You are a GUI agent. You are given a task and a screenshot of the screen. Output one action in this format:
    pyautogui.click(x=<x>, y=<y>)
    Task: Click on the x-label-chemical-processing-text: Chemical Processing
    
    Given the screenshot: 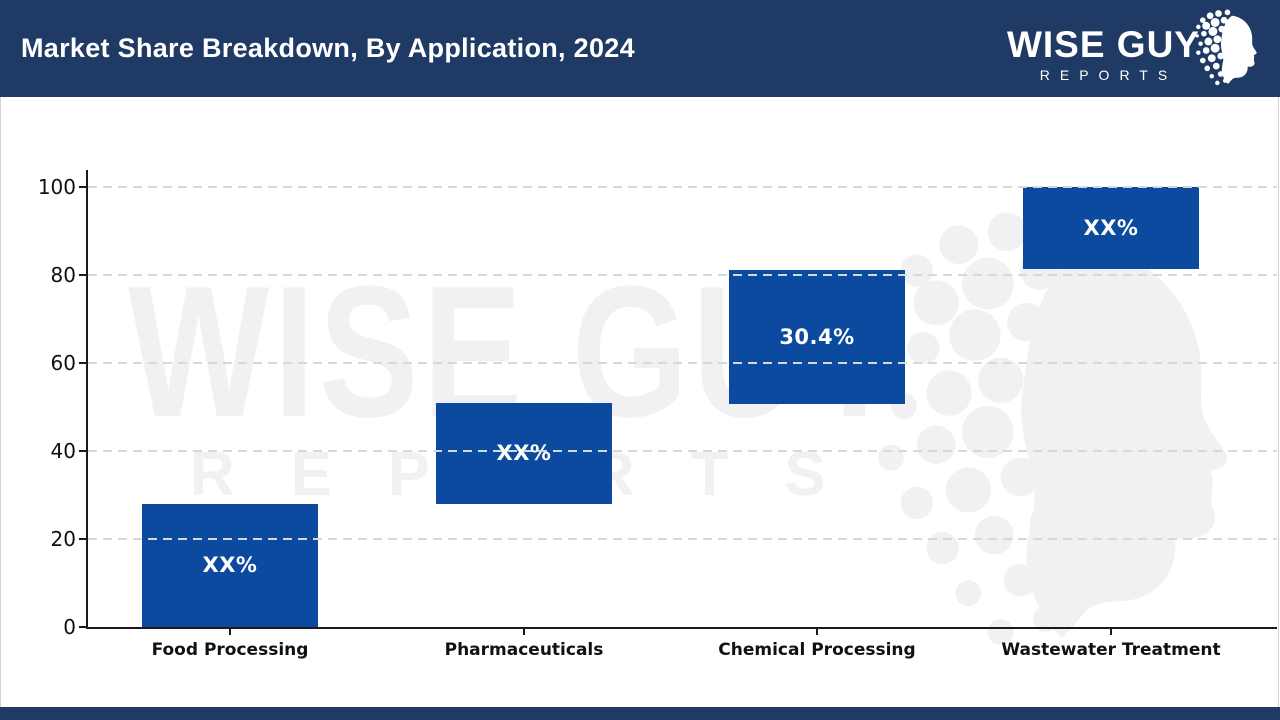 What is the action you would take?
    pyautogui.click(x=817, y=650)
    